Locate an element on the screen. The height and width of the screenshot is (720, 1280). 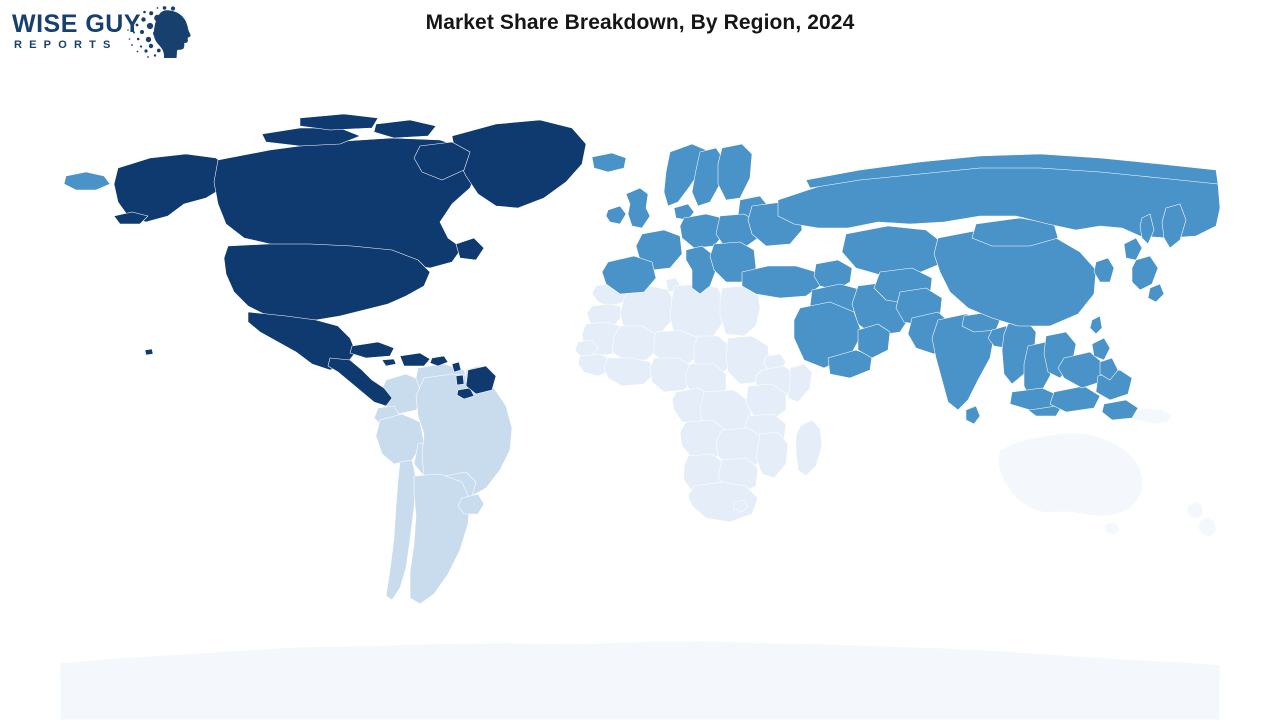
map-region-antarctica is located at coordinates (640, 680).